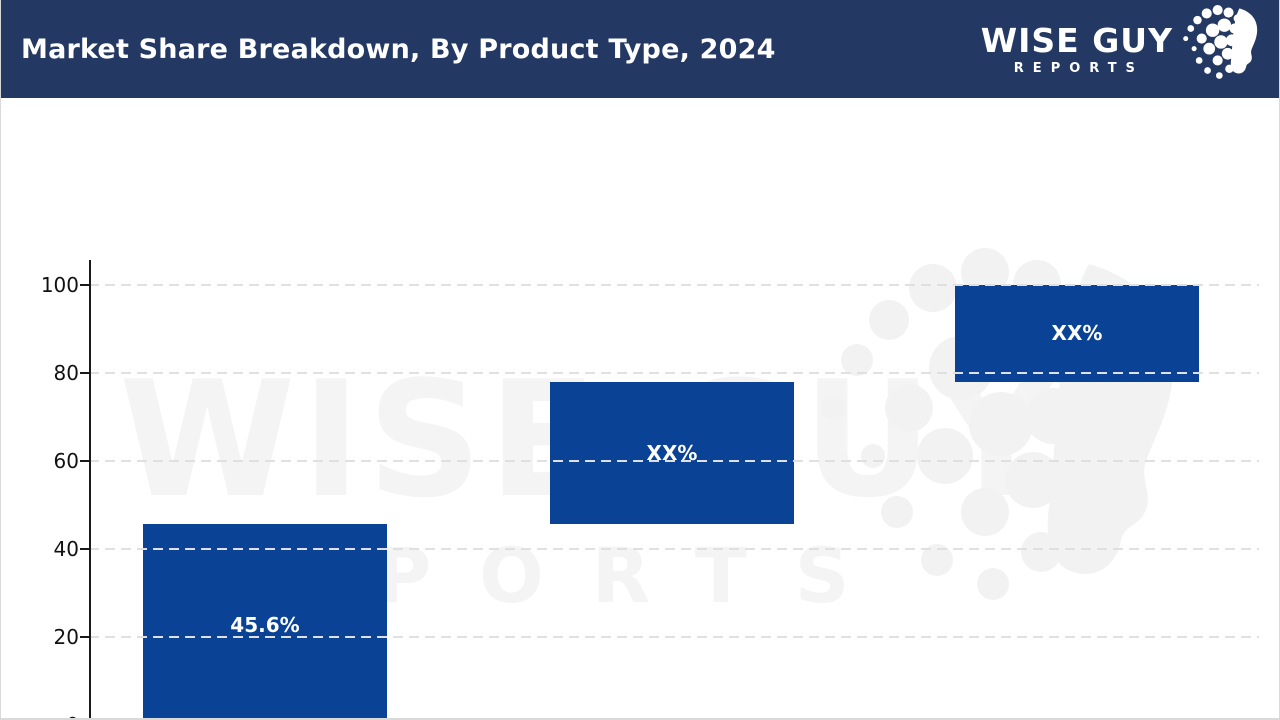  What do you see at coordinates (1076, 40) in the screenshot?
I see `brand-logo-line1: WISE GUY` at bounding box center [1076, 40].